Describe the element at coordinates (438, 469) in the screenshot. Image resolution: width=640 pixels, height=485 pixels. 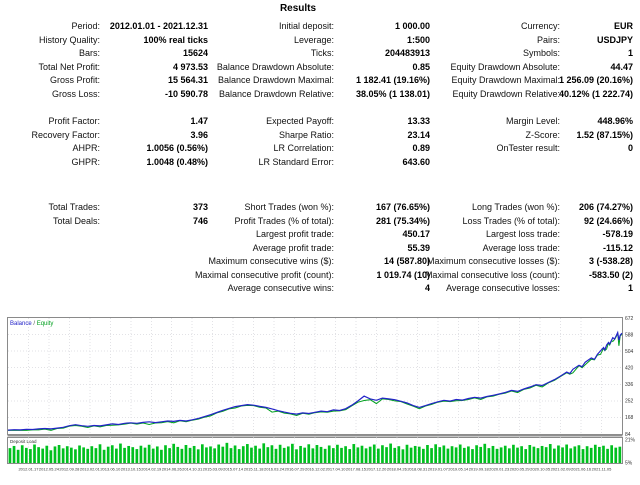
I see `x-axis-label: 2019.01.07` at that location.